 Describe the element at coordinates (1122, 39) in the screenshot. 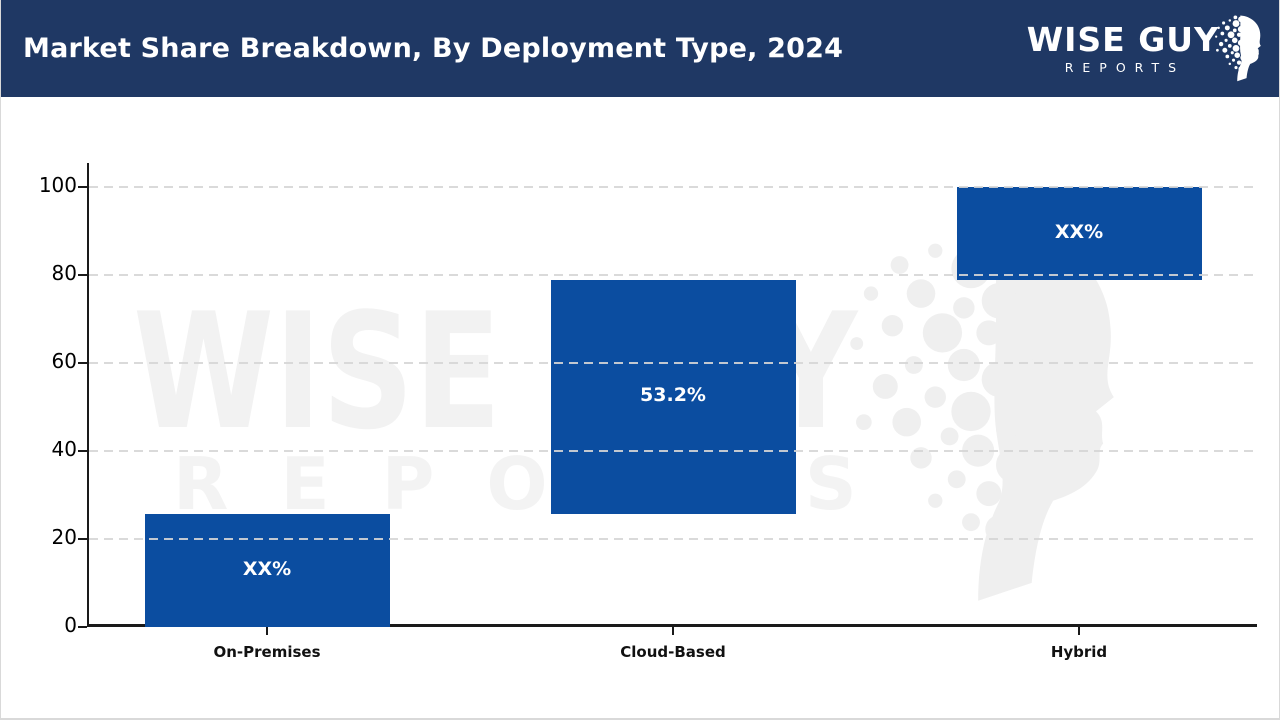

I see `logo-wiseguy-label: WISE GUY` at that location.